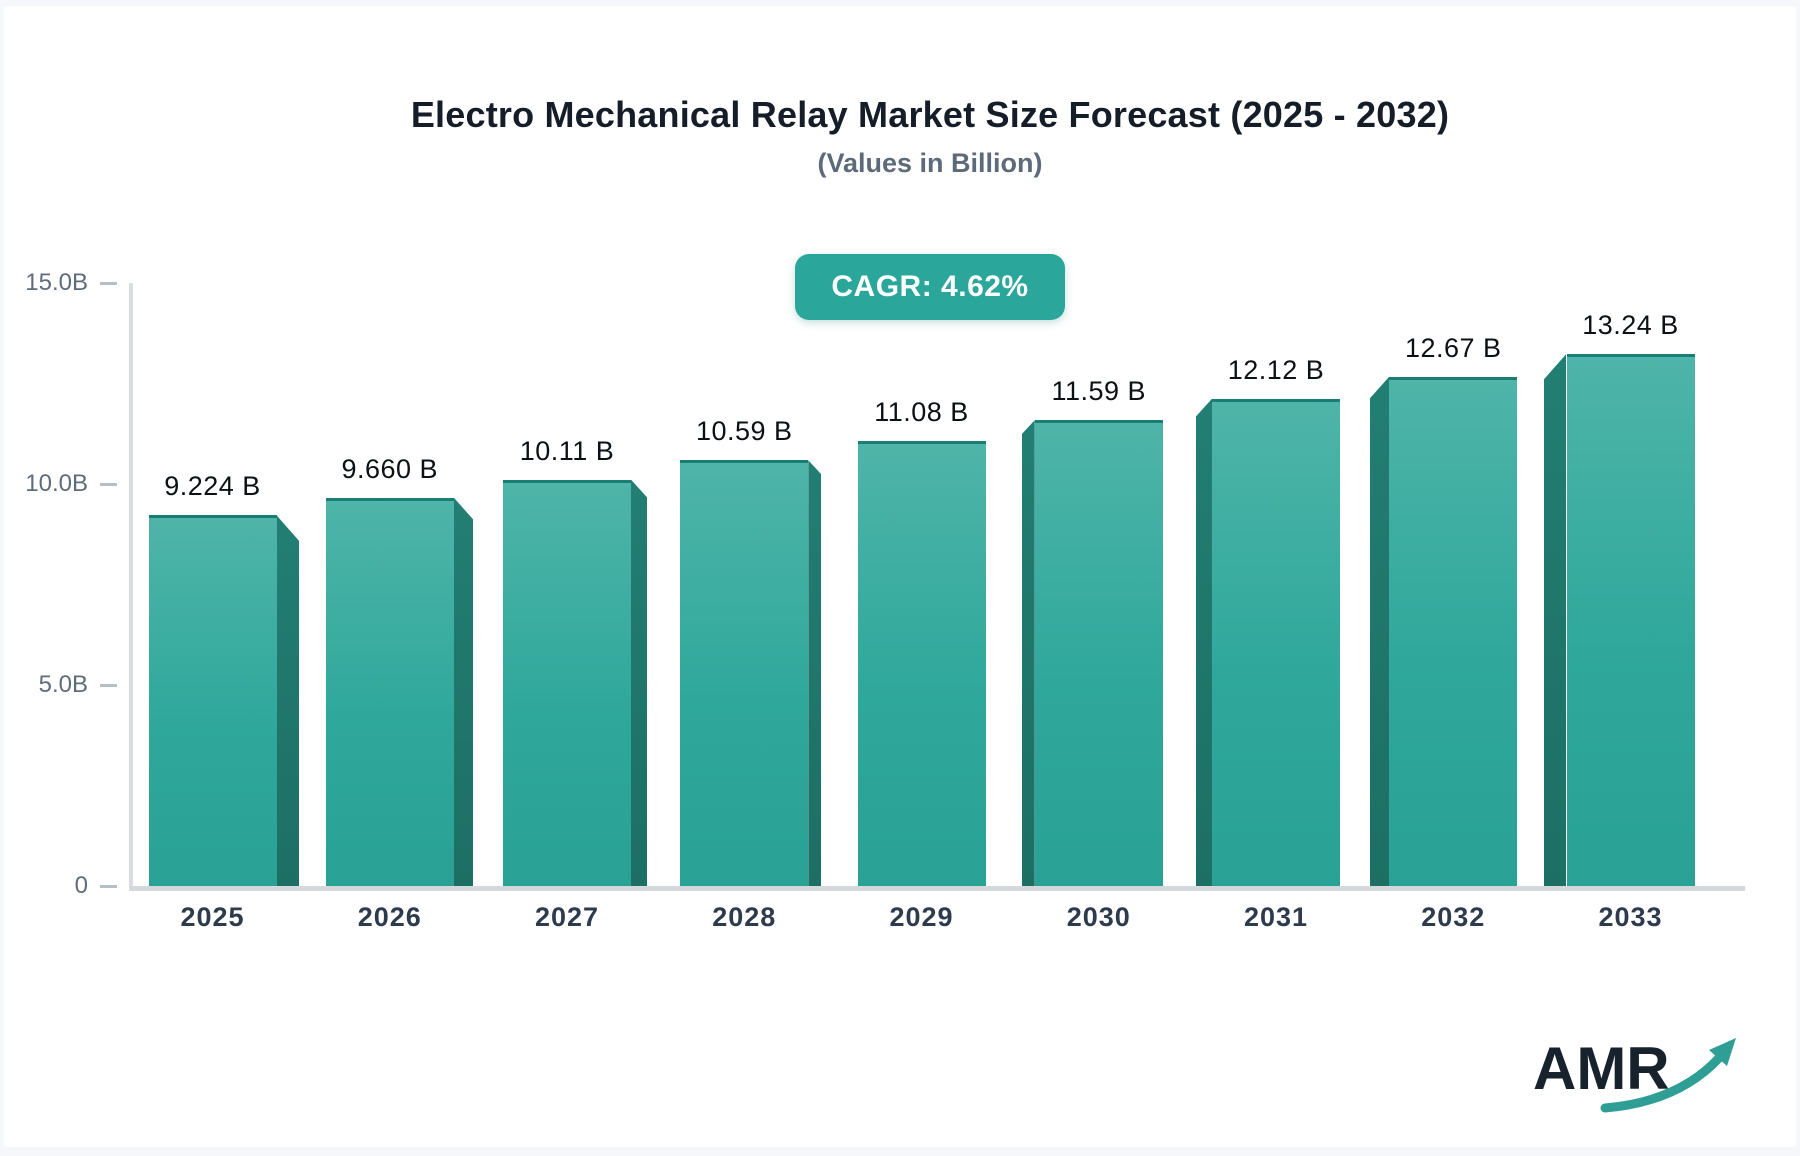 This screenshot has height=1156, width=1800. Describe the element at coordinates (937, 888) in the screenshot. I see `x-axis-baseline` at that location.